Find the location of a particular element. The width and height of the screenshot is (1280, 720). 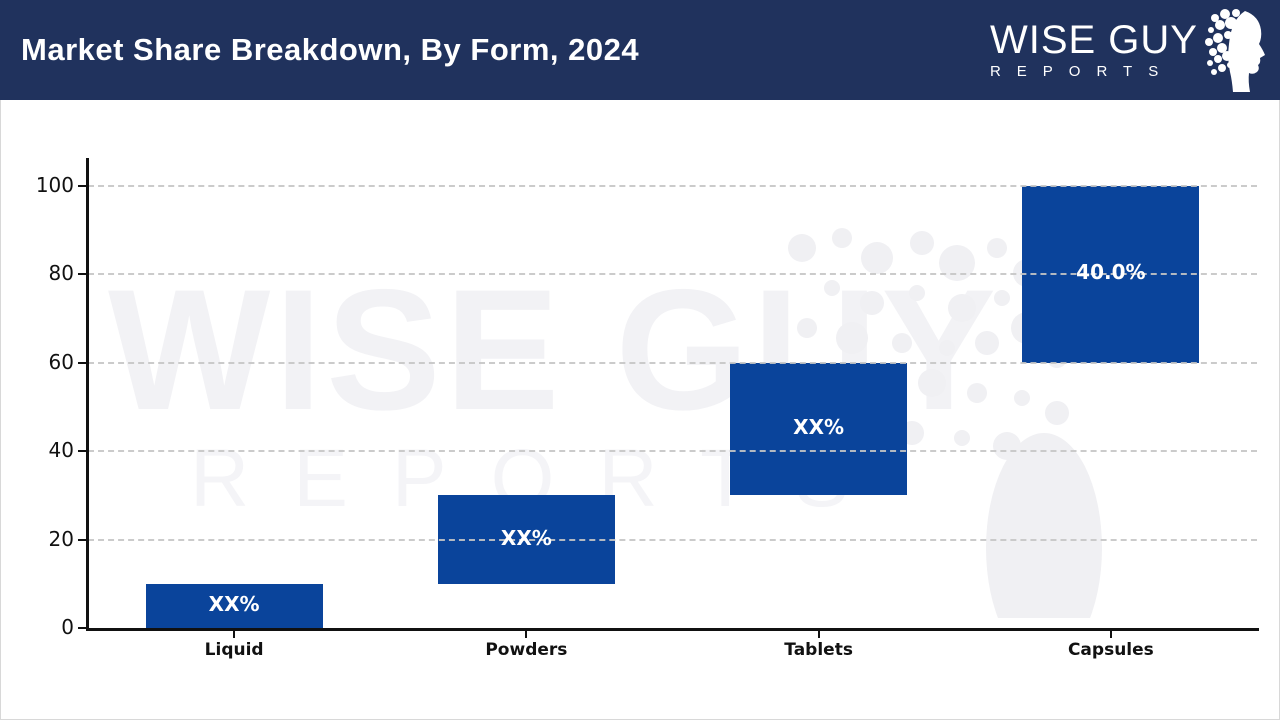

y-tick-label: 60 is located at coordinates (61, 361).